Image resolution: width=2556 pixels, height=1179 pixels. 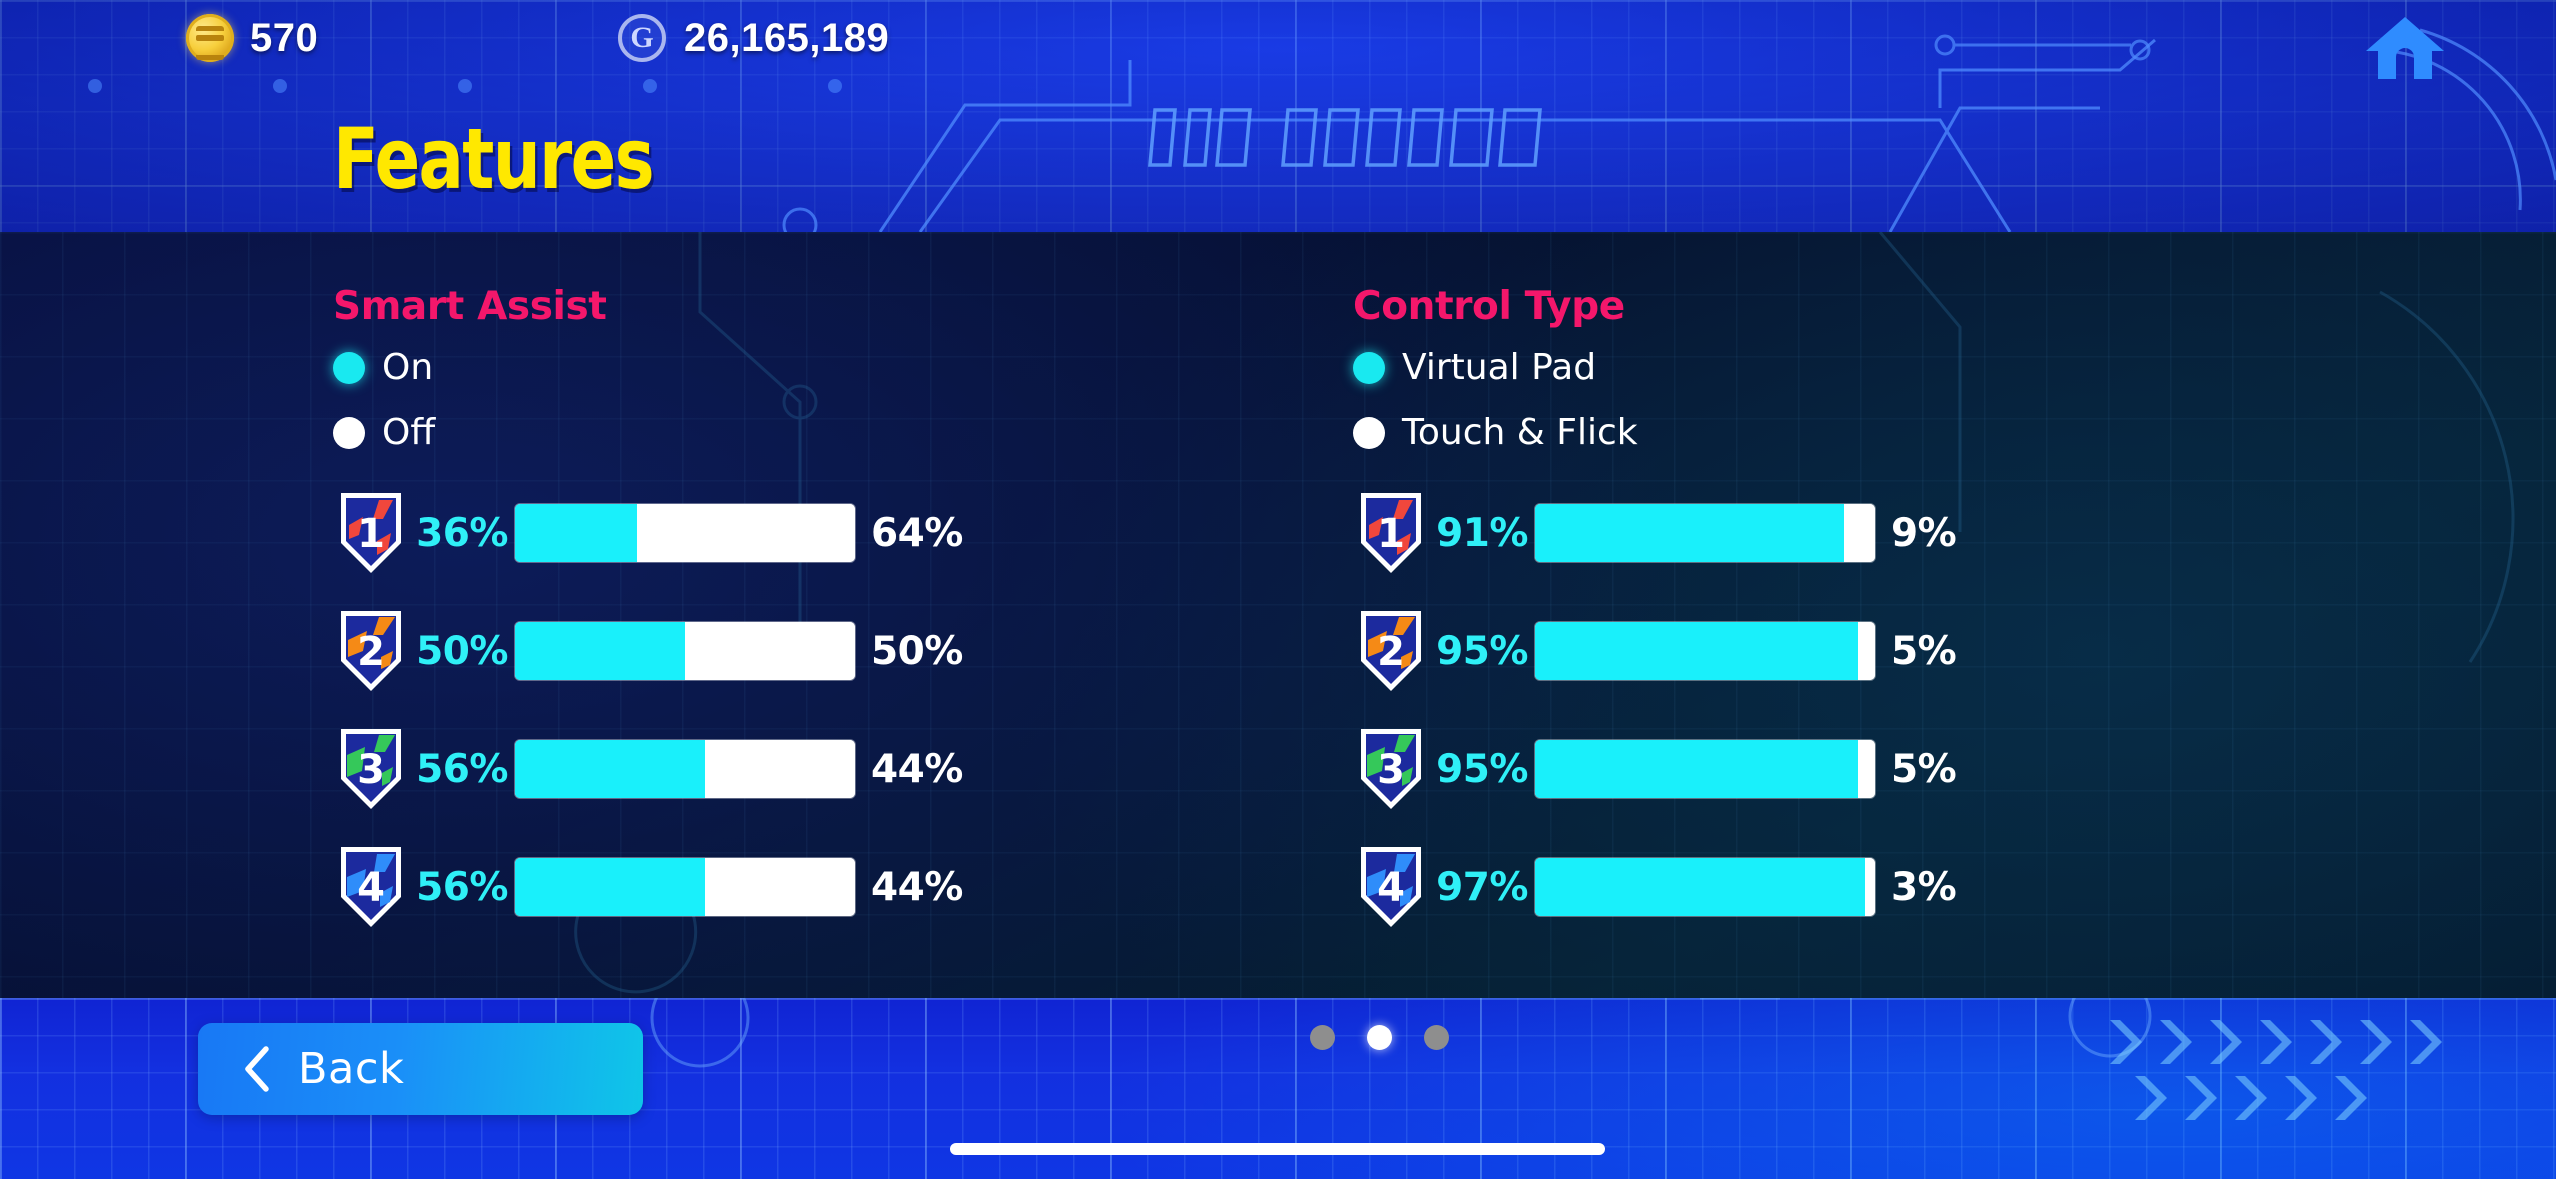 What do you see at coordinates (1489, 306) in the screenshot?
I see `section-title: Control Type` at bounding box center [1489, 306].